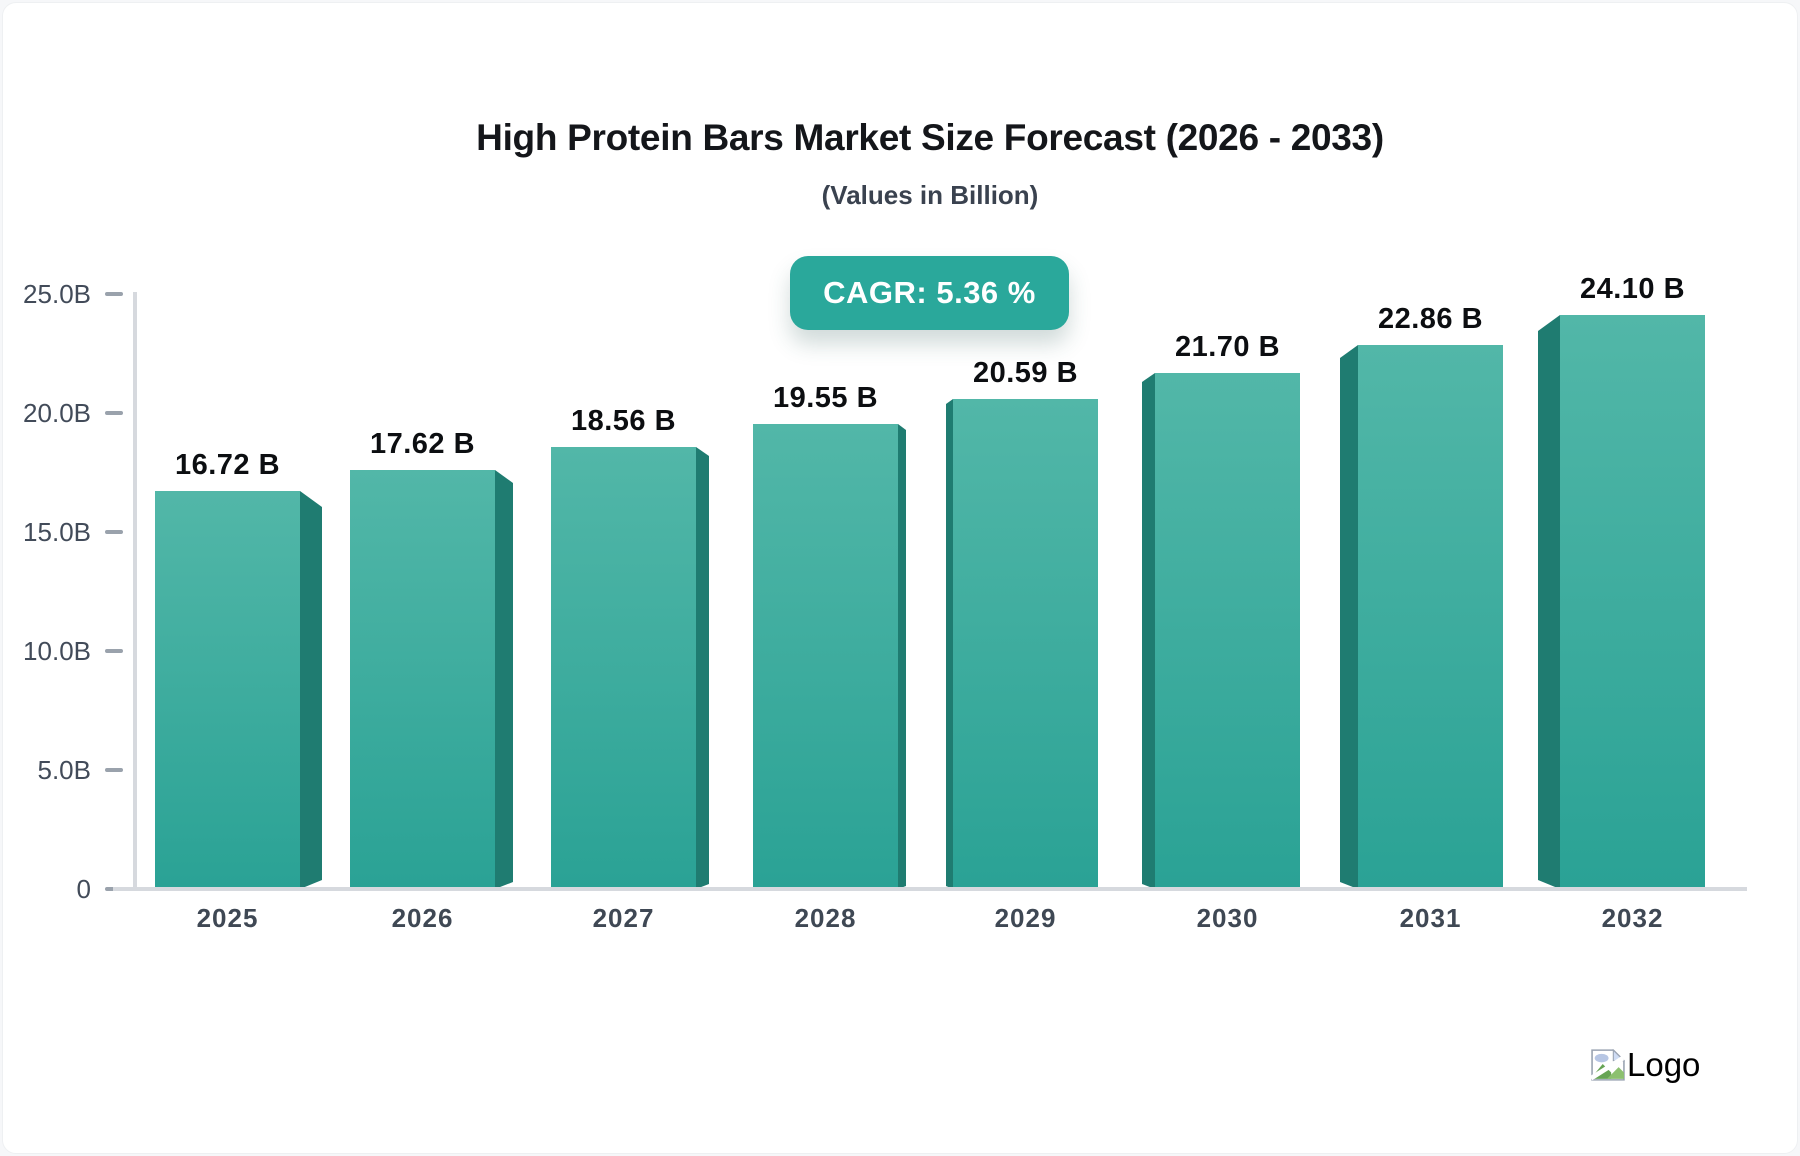  Describe the element at coordinates (1227, 347) in the screenshot. I see `bar-value-label: 21.70 B` at that location.